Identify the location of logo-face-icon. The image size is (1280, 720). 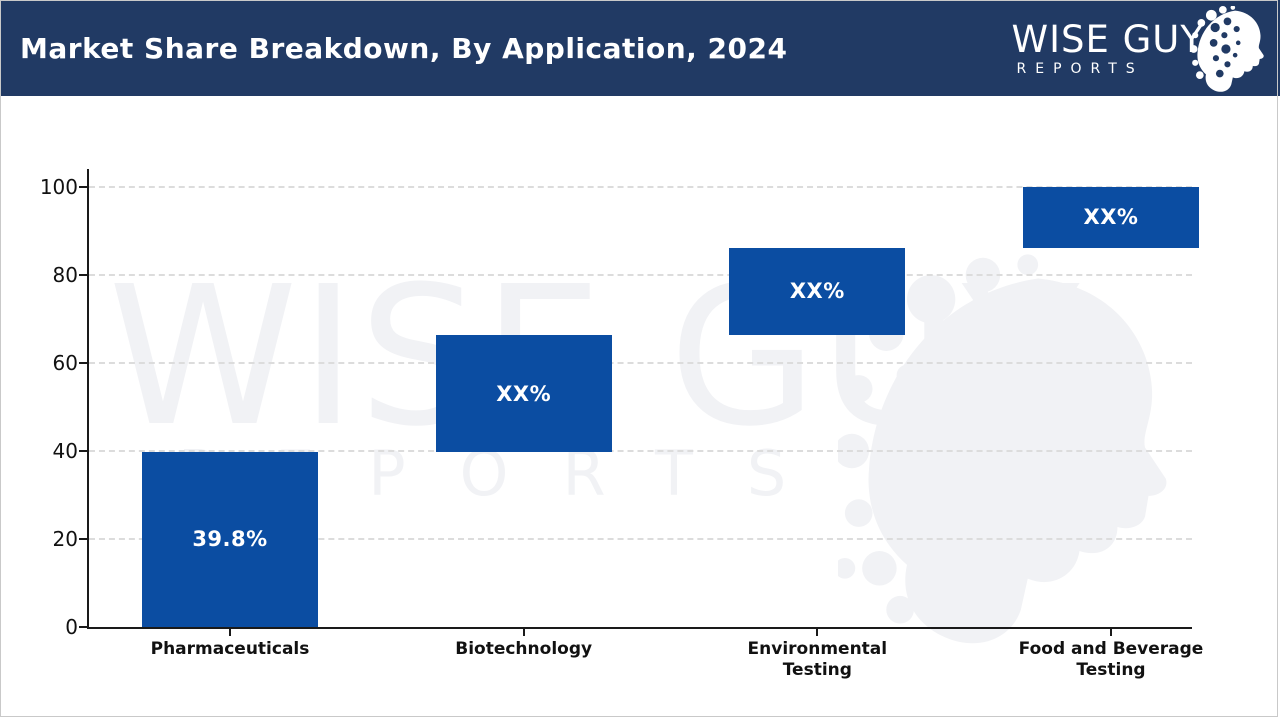
(1227, 49).